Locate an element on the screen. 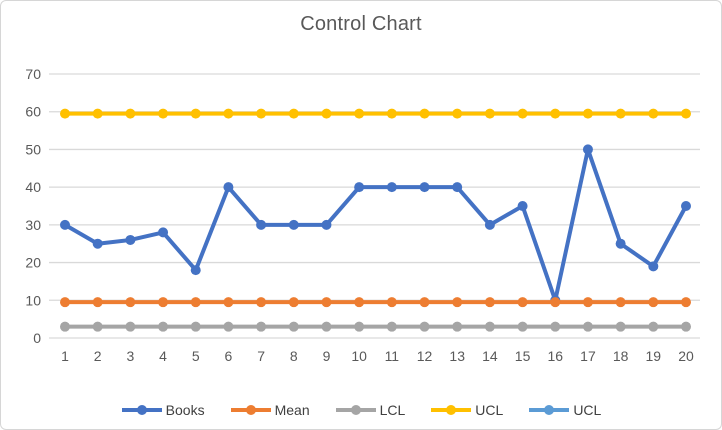 This screenshot has height=430, width=722. y-tick-label: 70 is located at coordinates (33, 74).